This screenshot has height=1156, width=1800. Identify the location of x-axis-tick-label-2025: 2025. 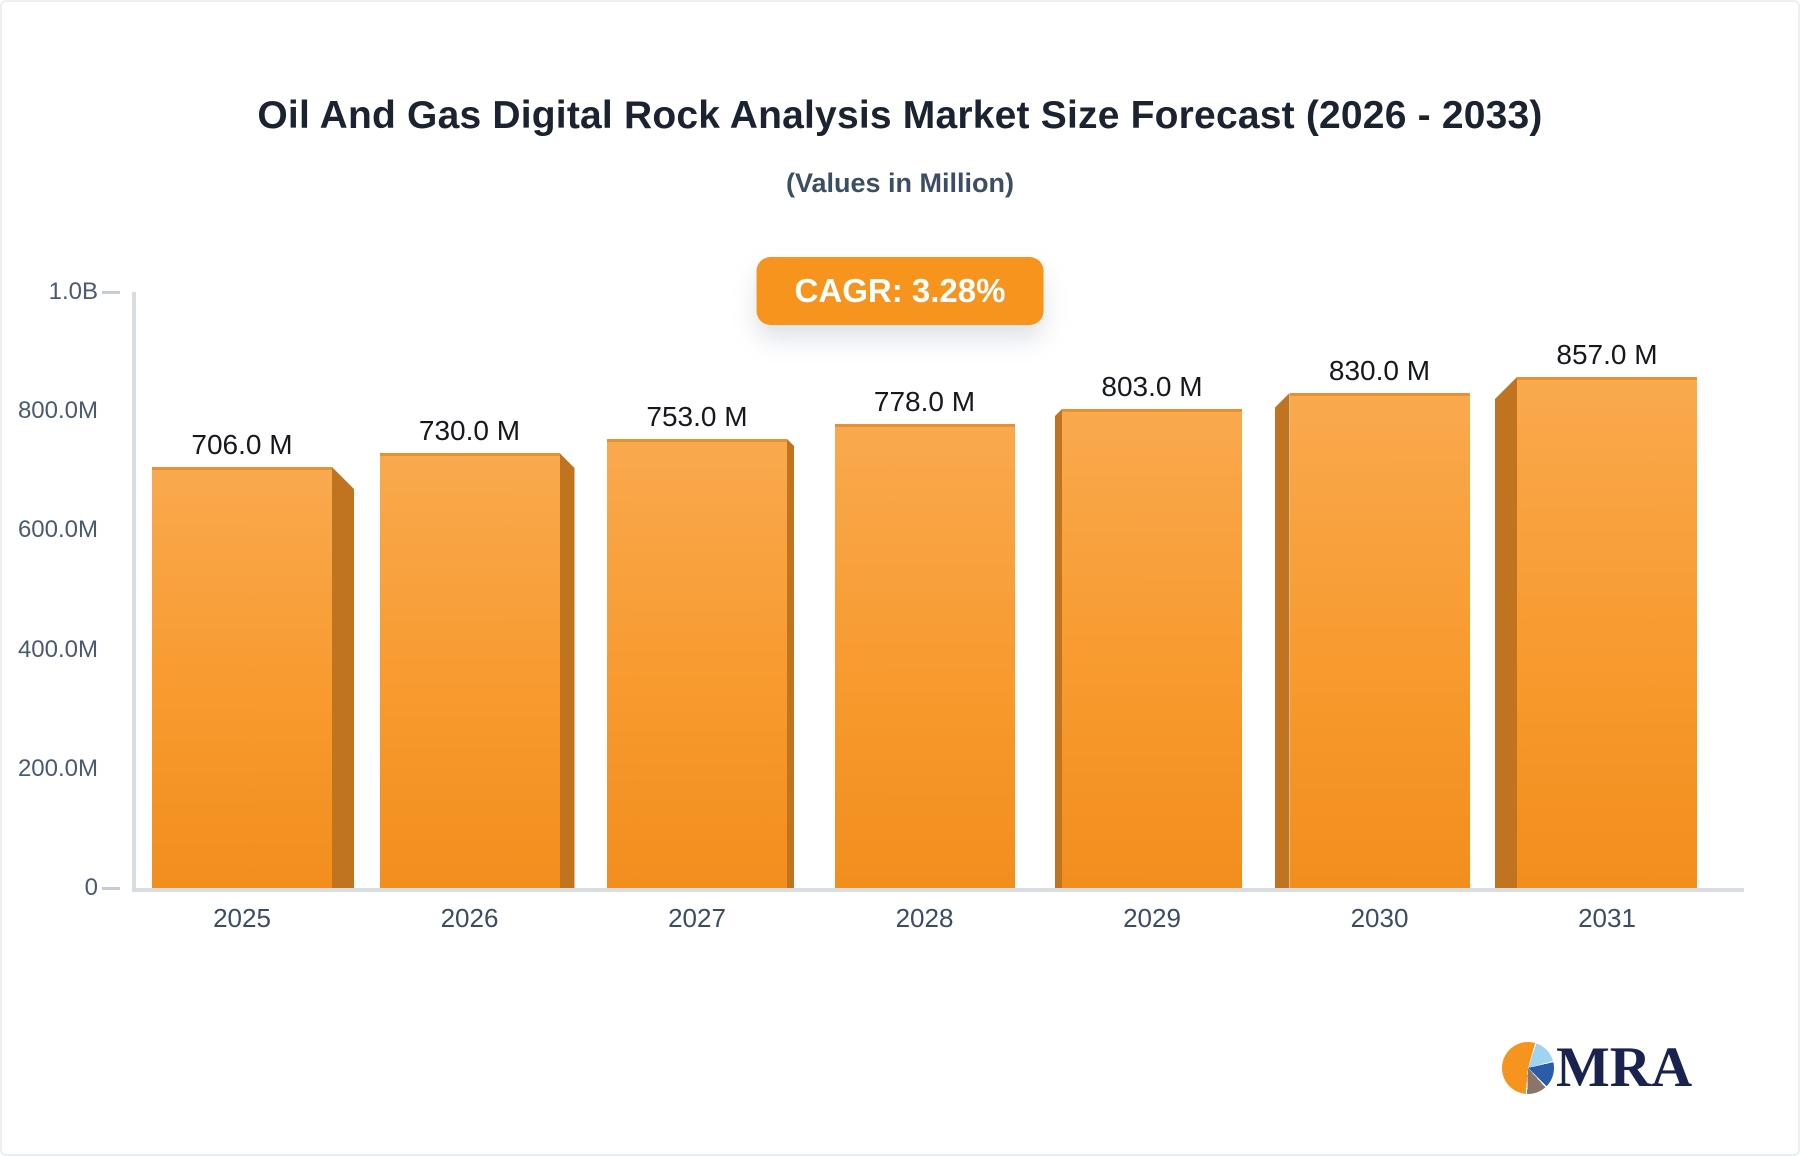
(242, 918).